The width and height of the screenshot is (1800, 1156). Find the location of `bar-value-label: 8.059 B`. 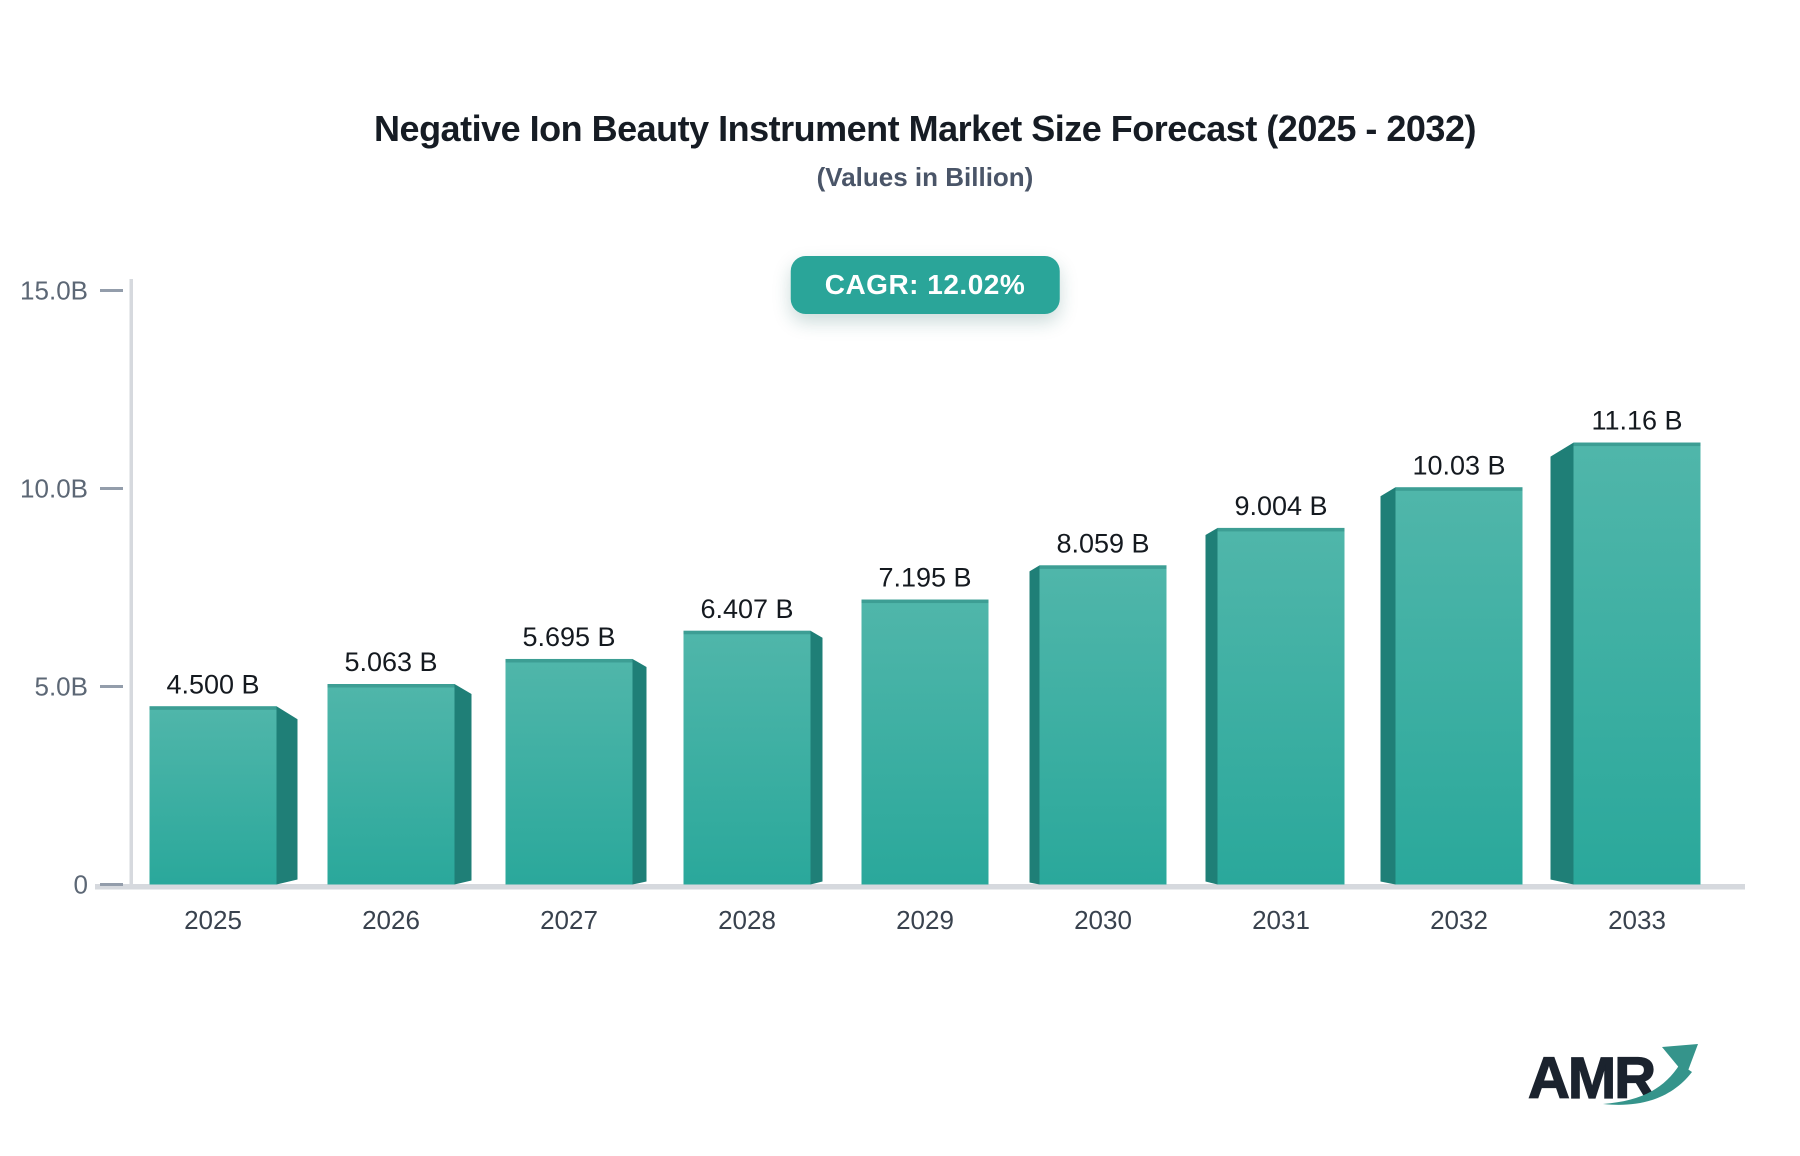

bar-value-label: 8.059 B is located at coordinates (1102, 543).